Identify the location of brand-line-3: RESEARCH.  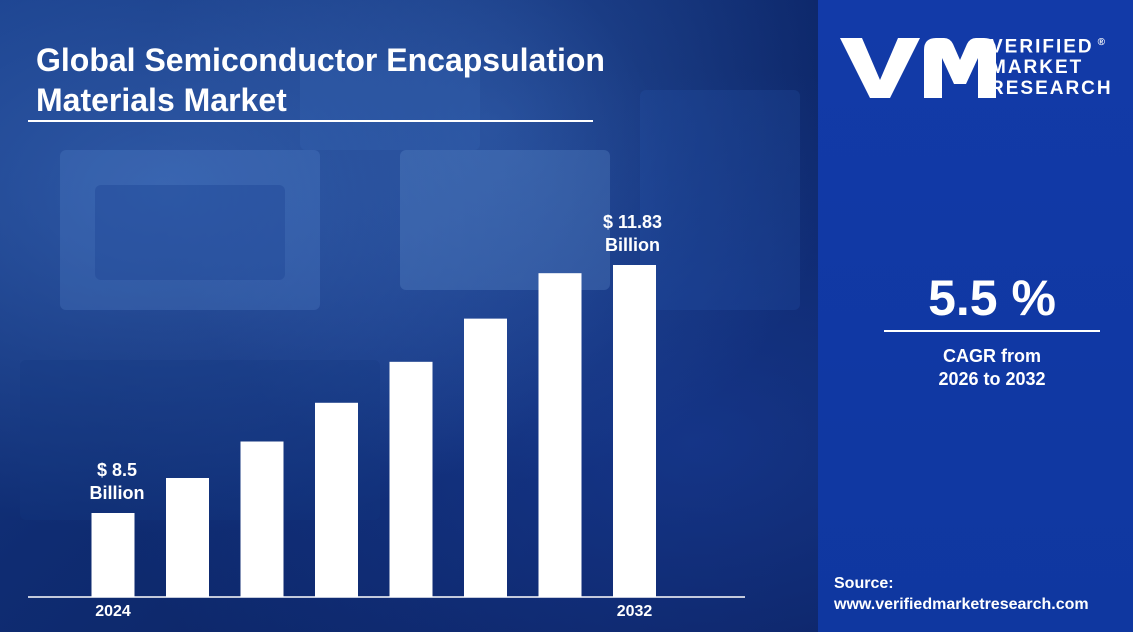
(1051, 89).